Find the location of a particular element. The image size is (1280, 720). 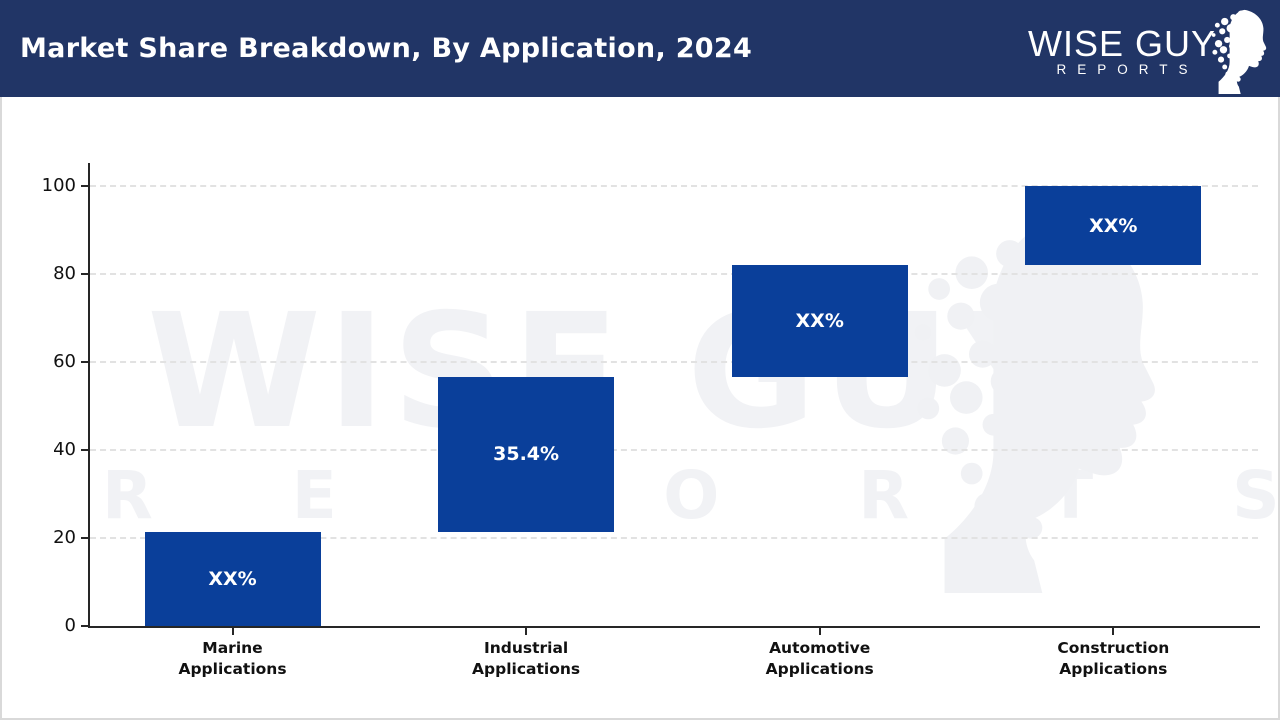

logo-subtitle: REPORTS is located at coordinates (1127, 70).